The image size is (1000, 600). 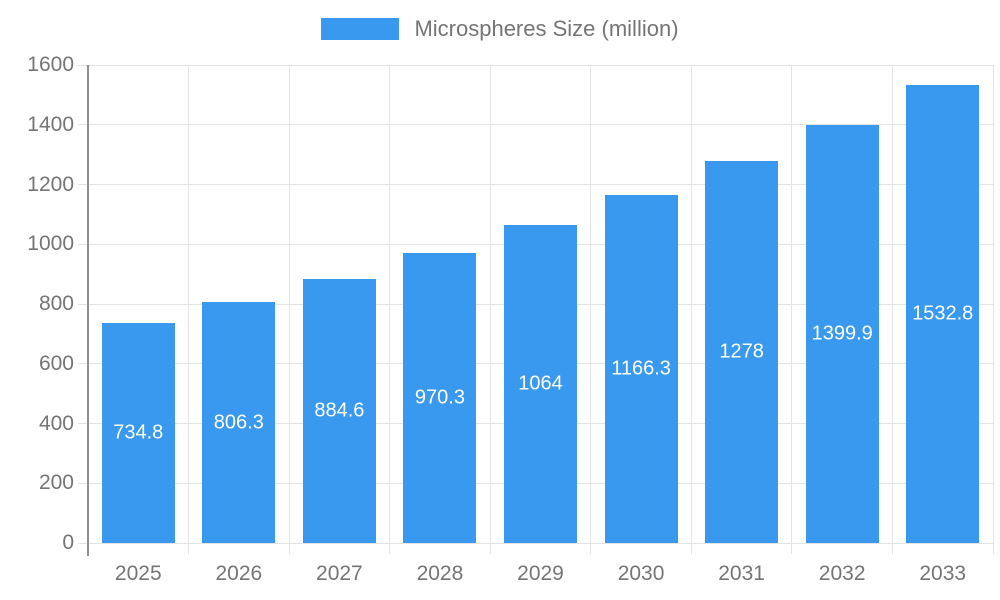 I want to click on x-axis-tick-label: 2028, so click(x=440, y=573).